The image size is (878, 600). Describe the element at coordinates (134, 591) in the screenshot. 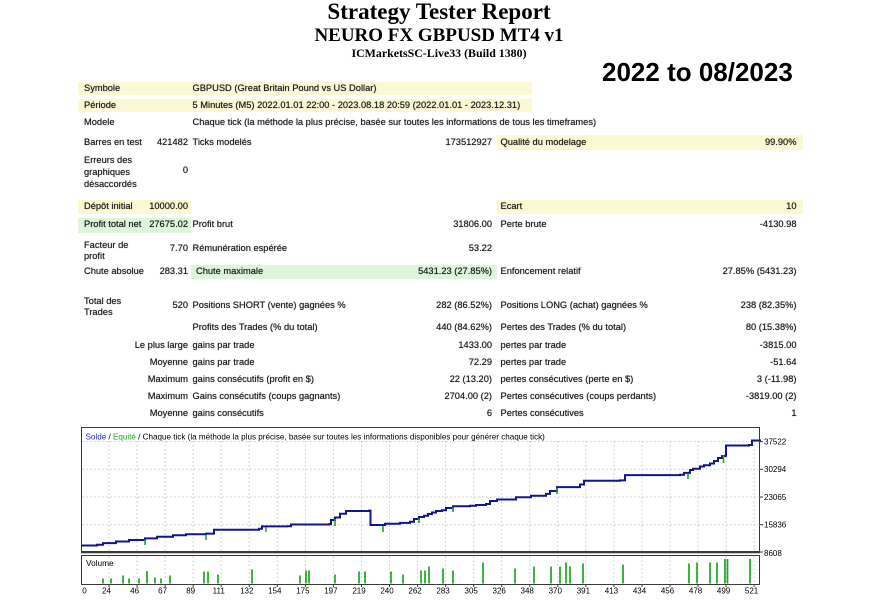

I see `svg-text: 46` at that location.